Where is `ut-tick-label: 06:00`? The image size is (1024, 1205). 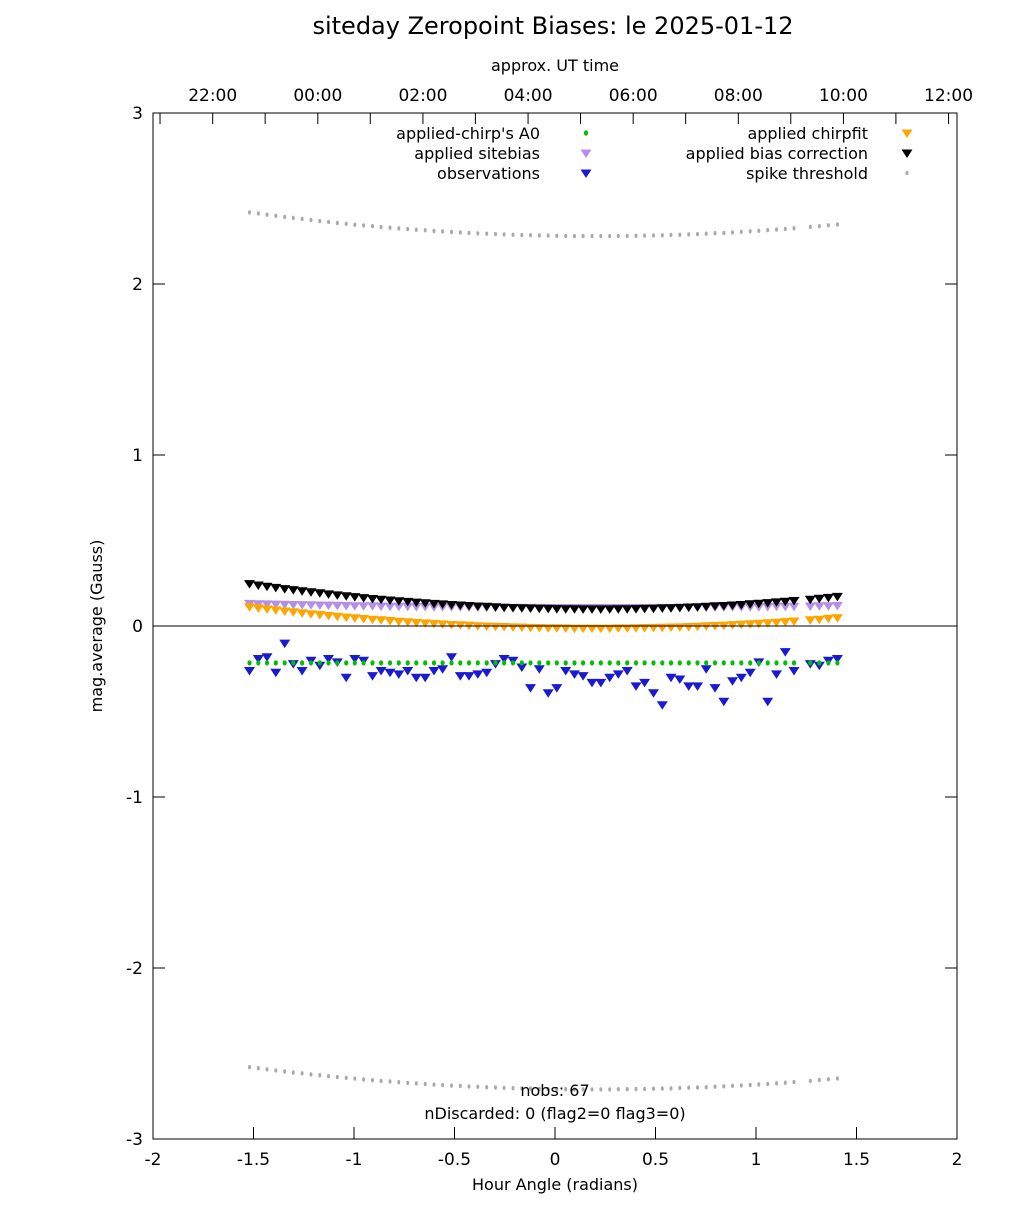
ut-tick-label: 06:00 is located at coordinates (633, 96).